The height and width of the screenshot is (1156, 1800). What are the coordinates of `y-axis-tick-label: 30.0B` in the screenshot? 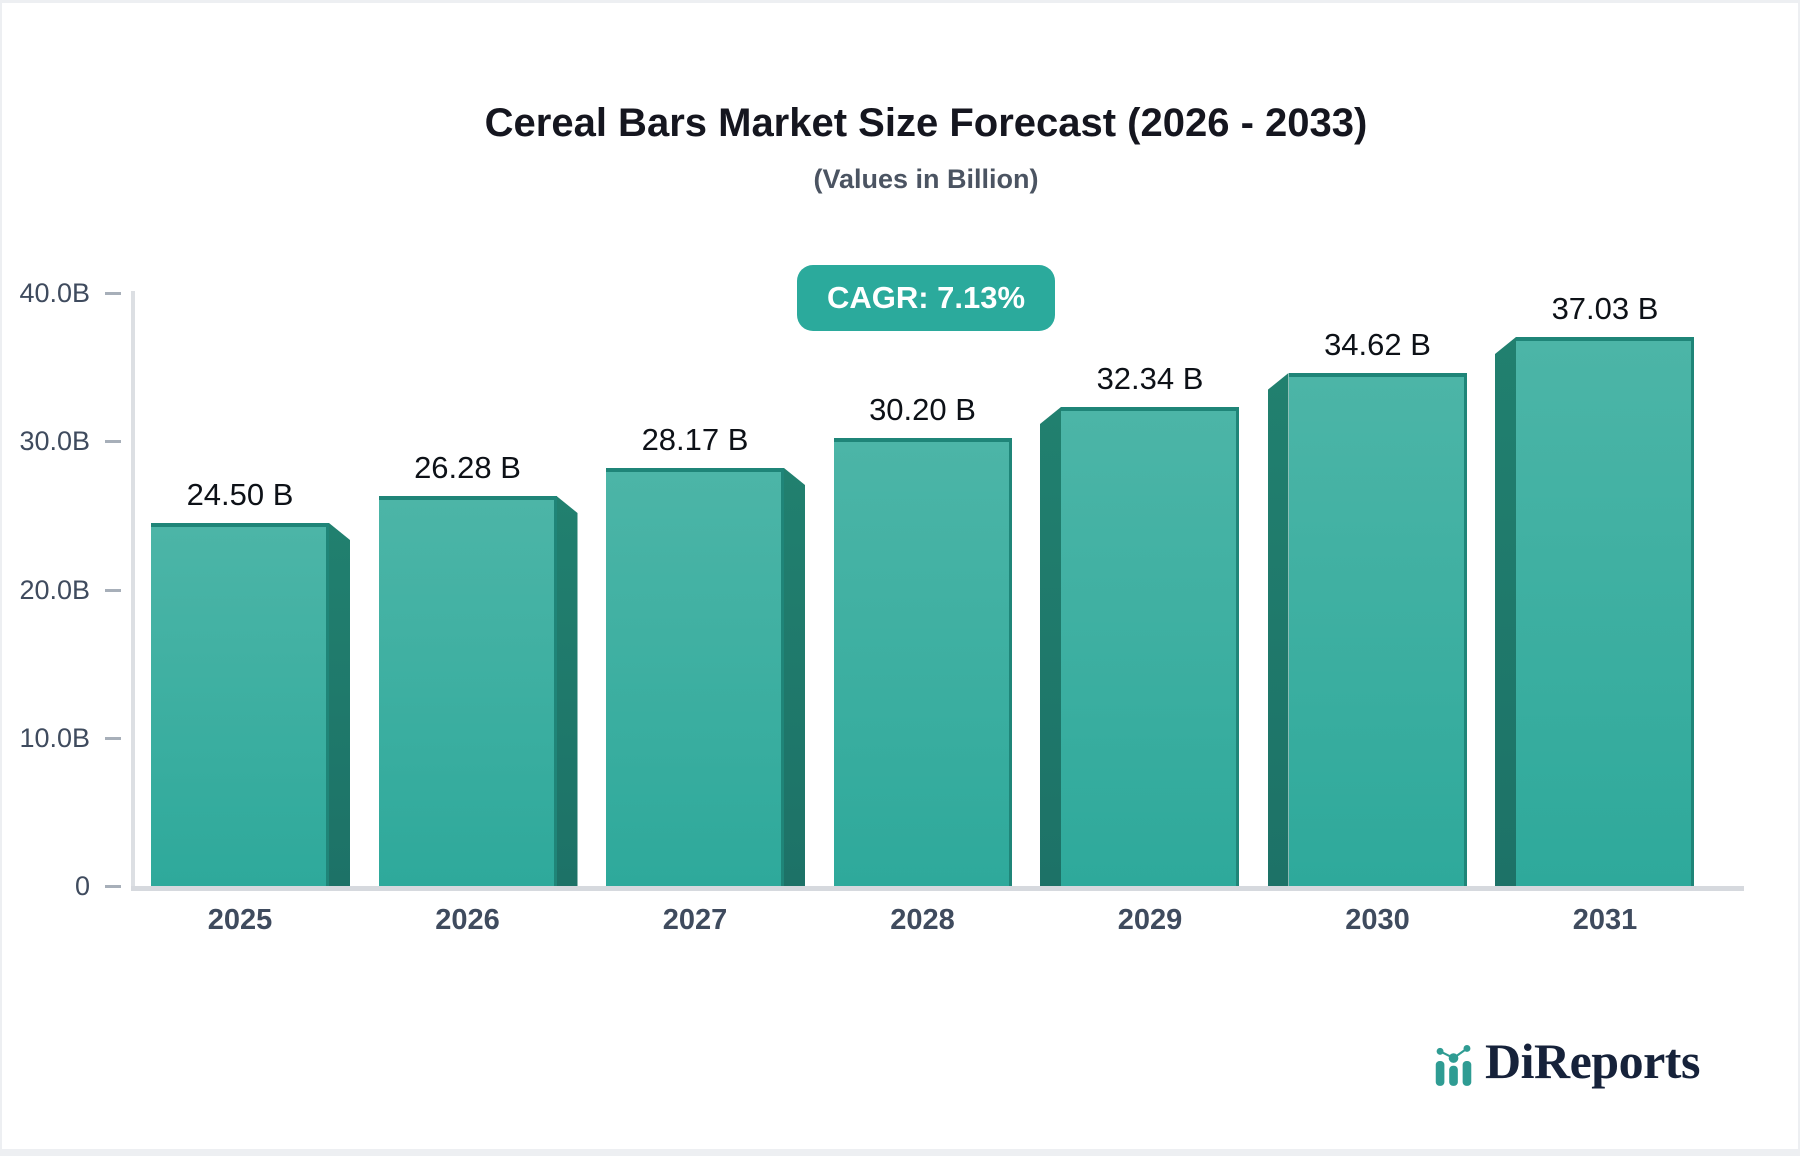 It's located at (54, 441).